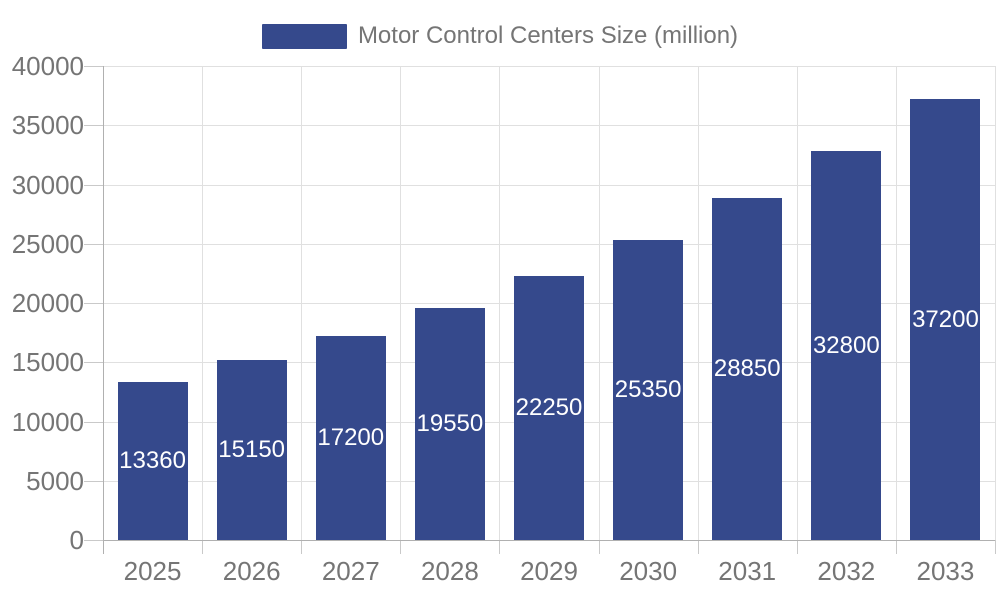 This screenshot has width=1000, height=600. I want to click on y-axis-tick-label: 15000, so click(47, 362).